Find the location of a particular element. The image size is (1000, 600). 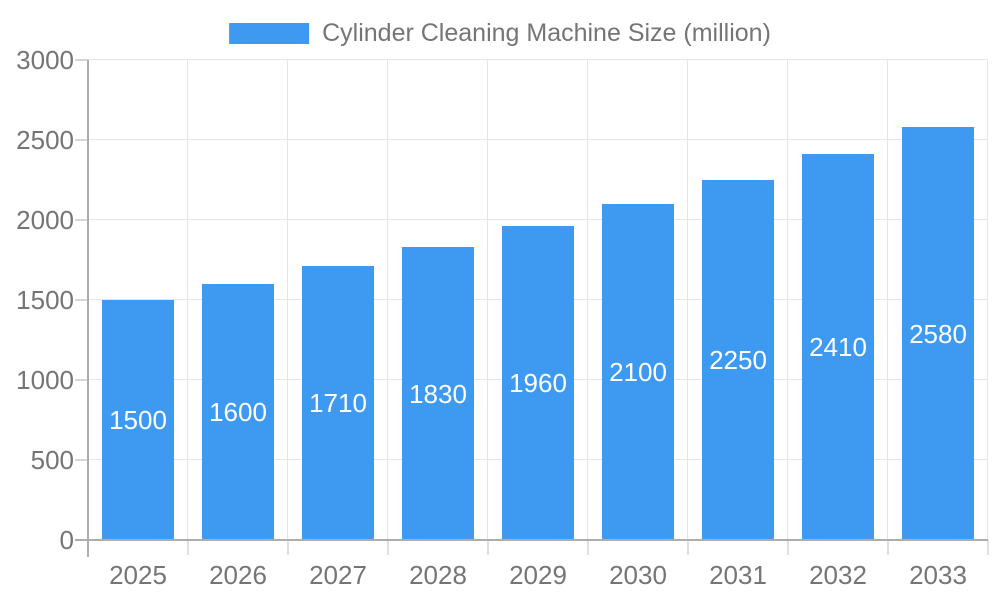

y-axis-label: 1000 is located at coordinates (45, 380).